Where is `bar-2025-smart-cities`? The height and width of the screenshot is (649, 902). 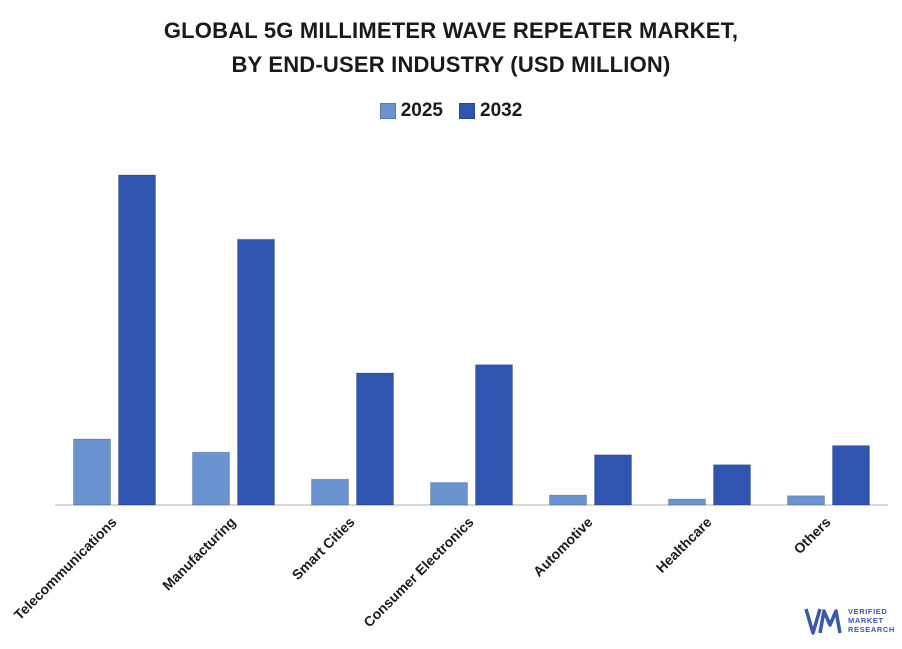 bar-2025-smart-cities is located at coordinates (330, 492).